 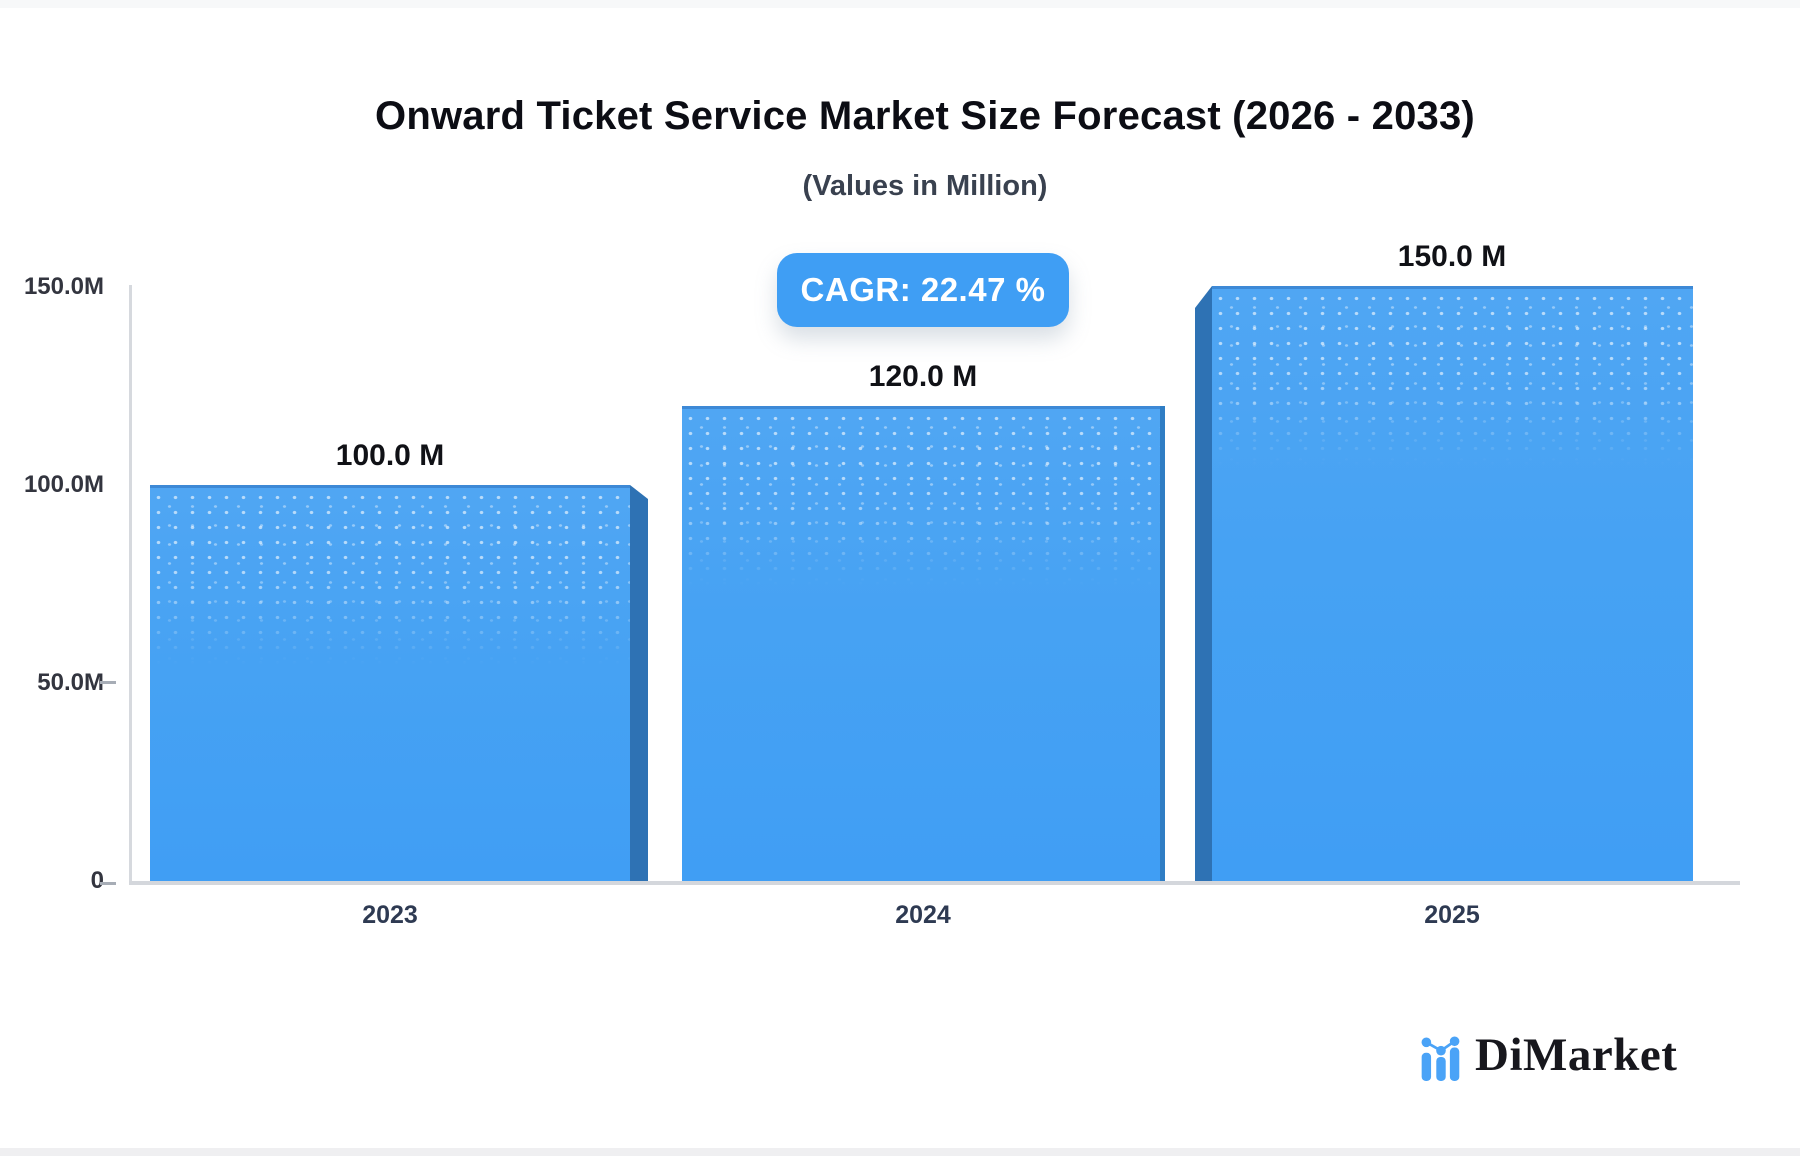 What do you see at coordinates (923, 376) in the screenshot?
I see `value-label-2024: 120.0 M` at bounding box center [923, 376].